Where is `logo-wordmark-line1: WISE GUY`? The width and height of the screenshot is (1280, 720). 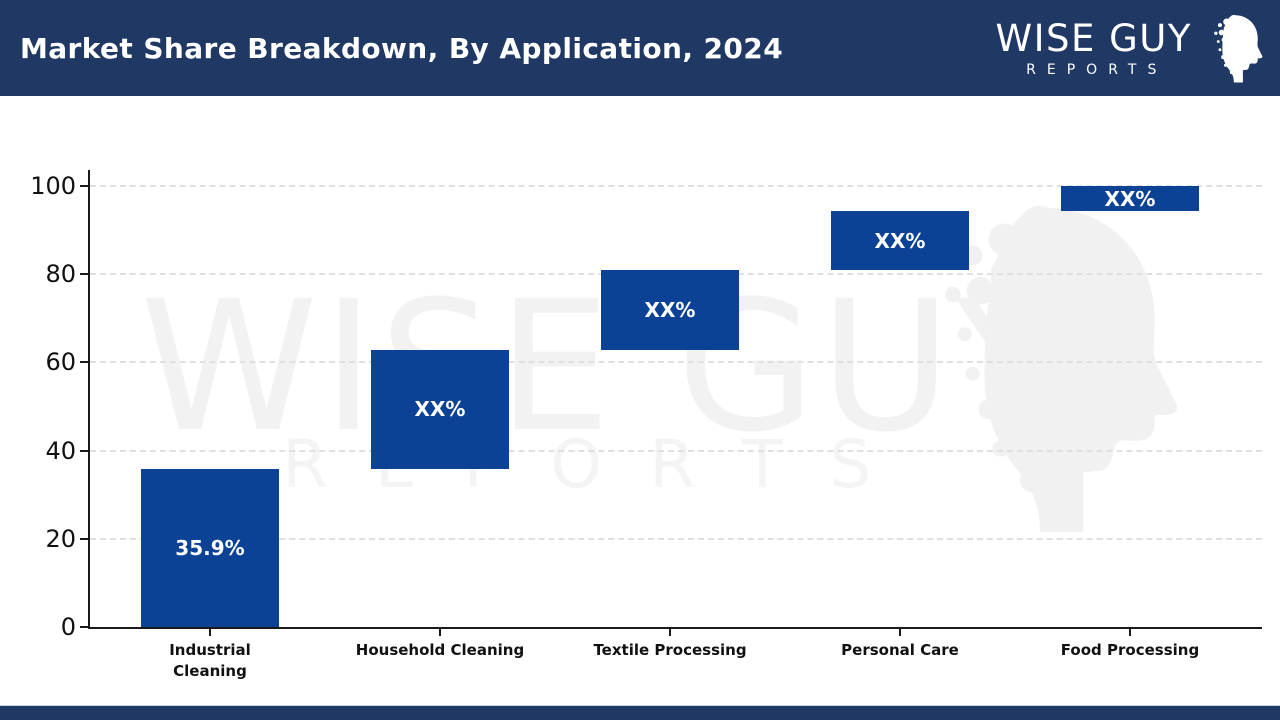
logo-wordmark-line1: WISE GUY is located at coordinates (1093, 38).